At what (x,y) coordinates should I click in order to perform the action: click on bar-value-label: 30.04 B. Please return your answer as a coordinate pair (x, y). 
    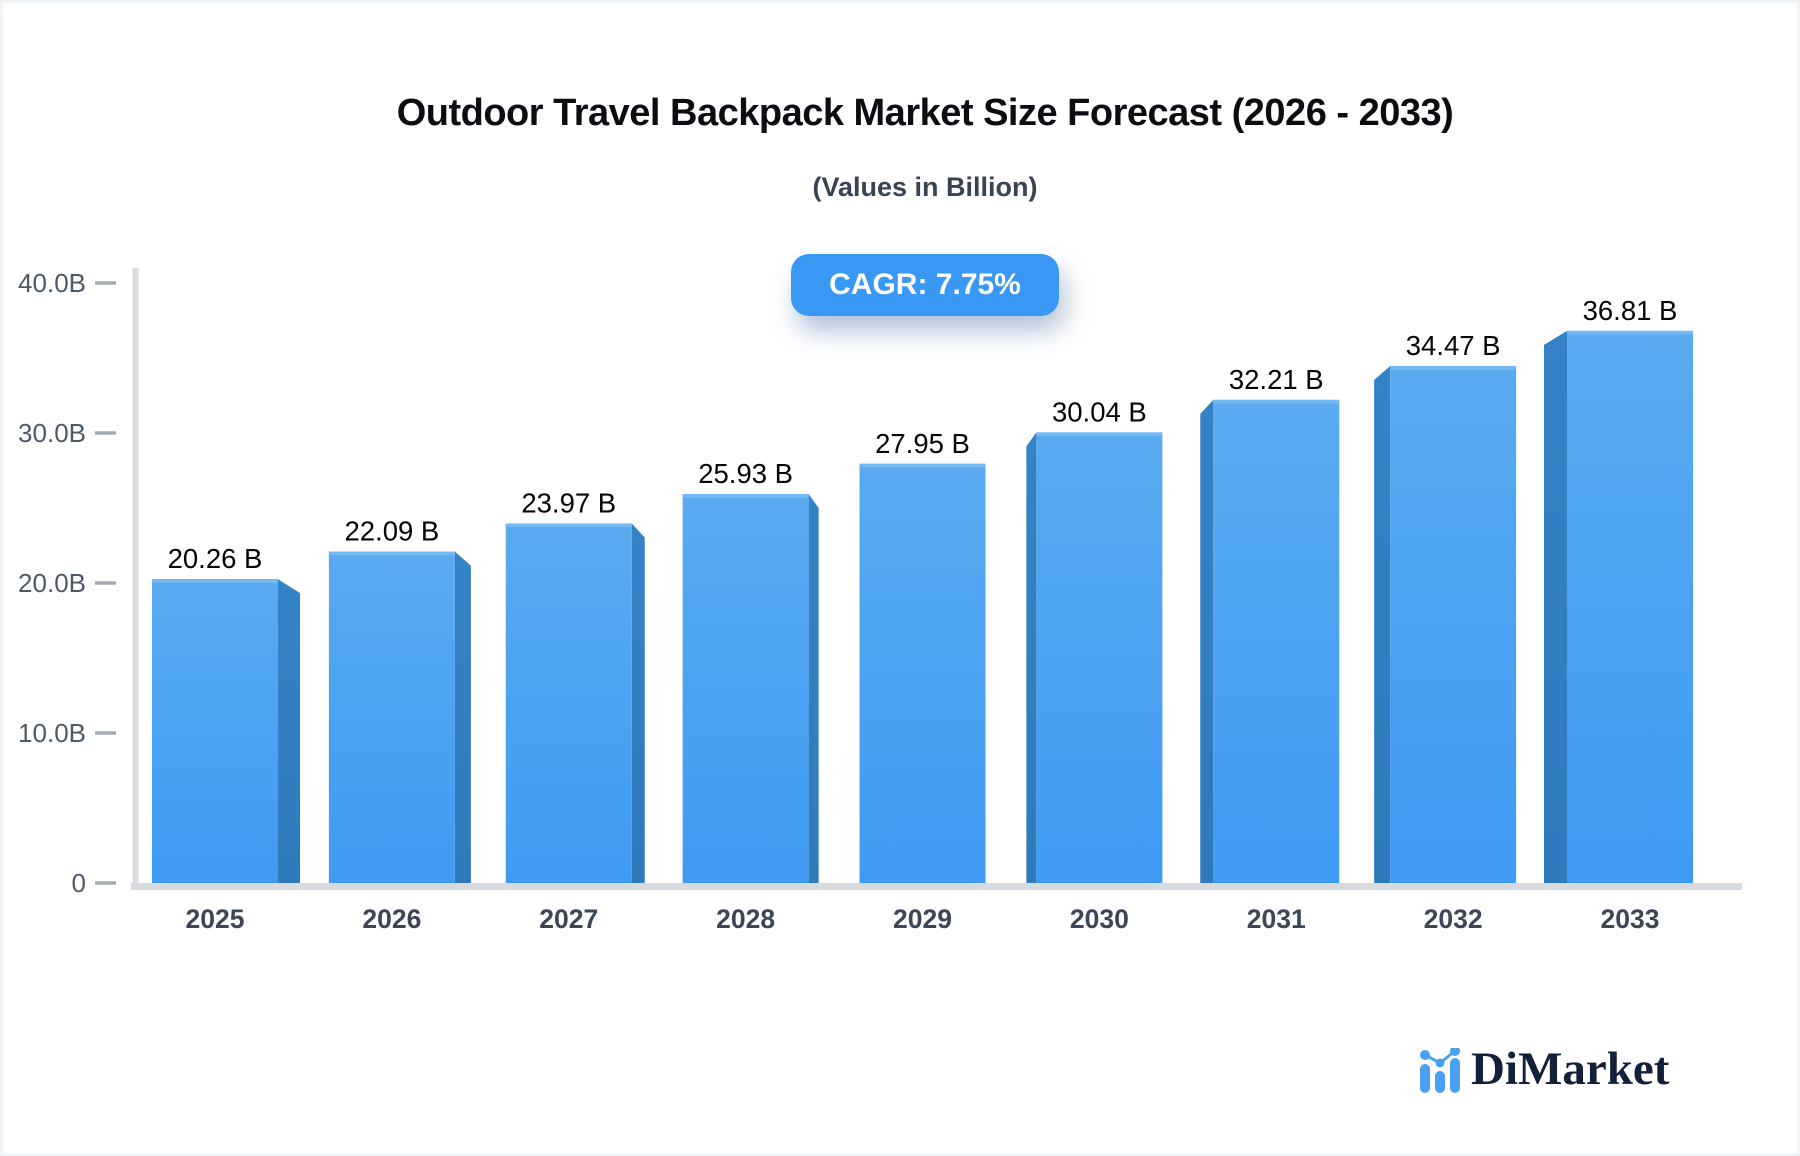
    Looking at the image, I should click on (1099, 411).